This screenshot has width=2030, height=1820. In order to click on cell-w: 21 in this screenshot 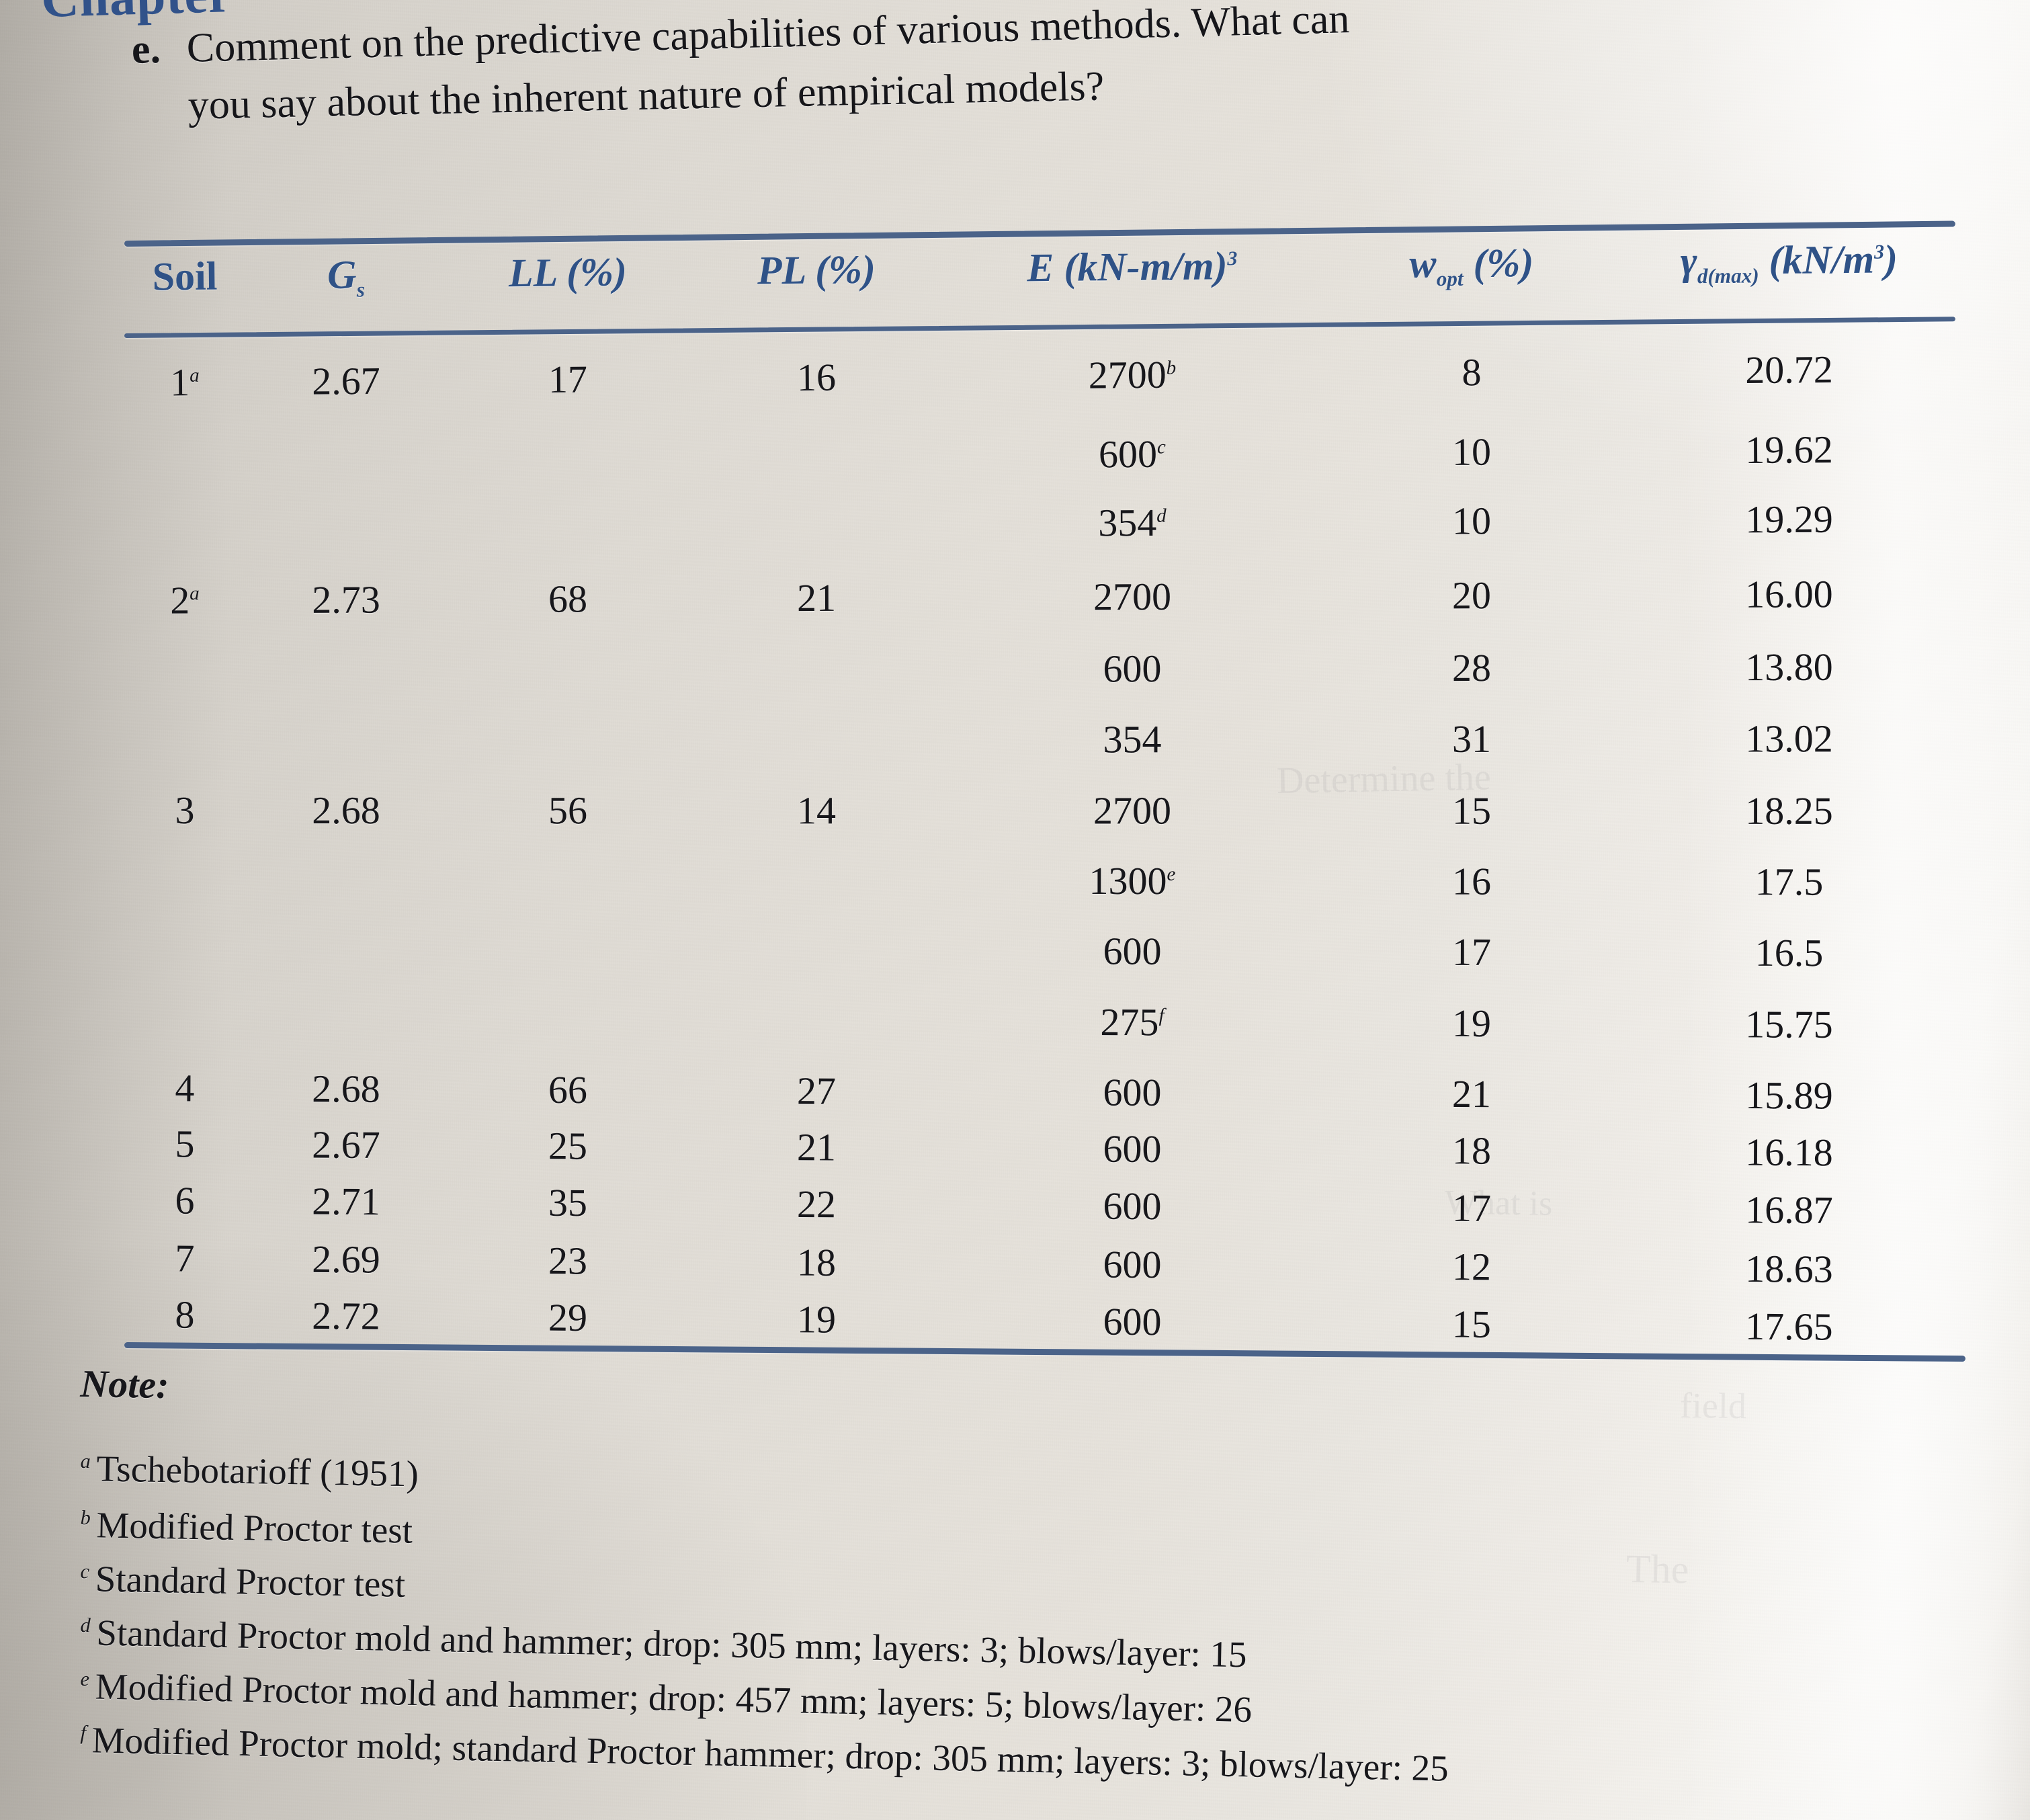, I will do `click(1471, 1093)`.